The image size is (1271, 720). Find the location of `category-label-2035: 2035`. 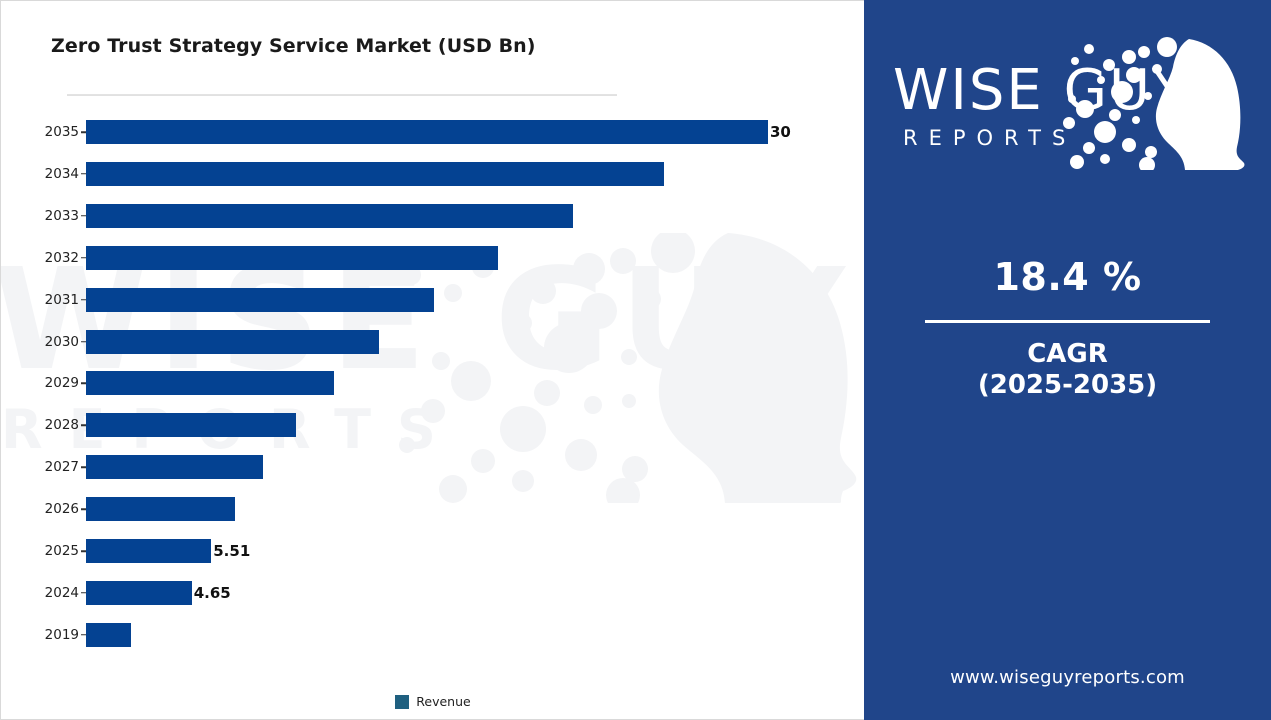

category-label-2035: 2035 is located at coordinates (61, 132).